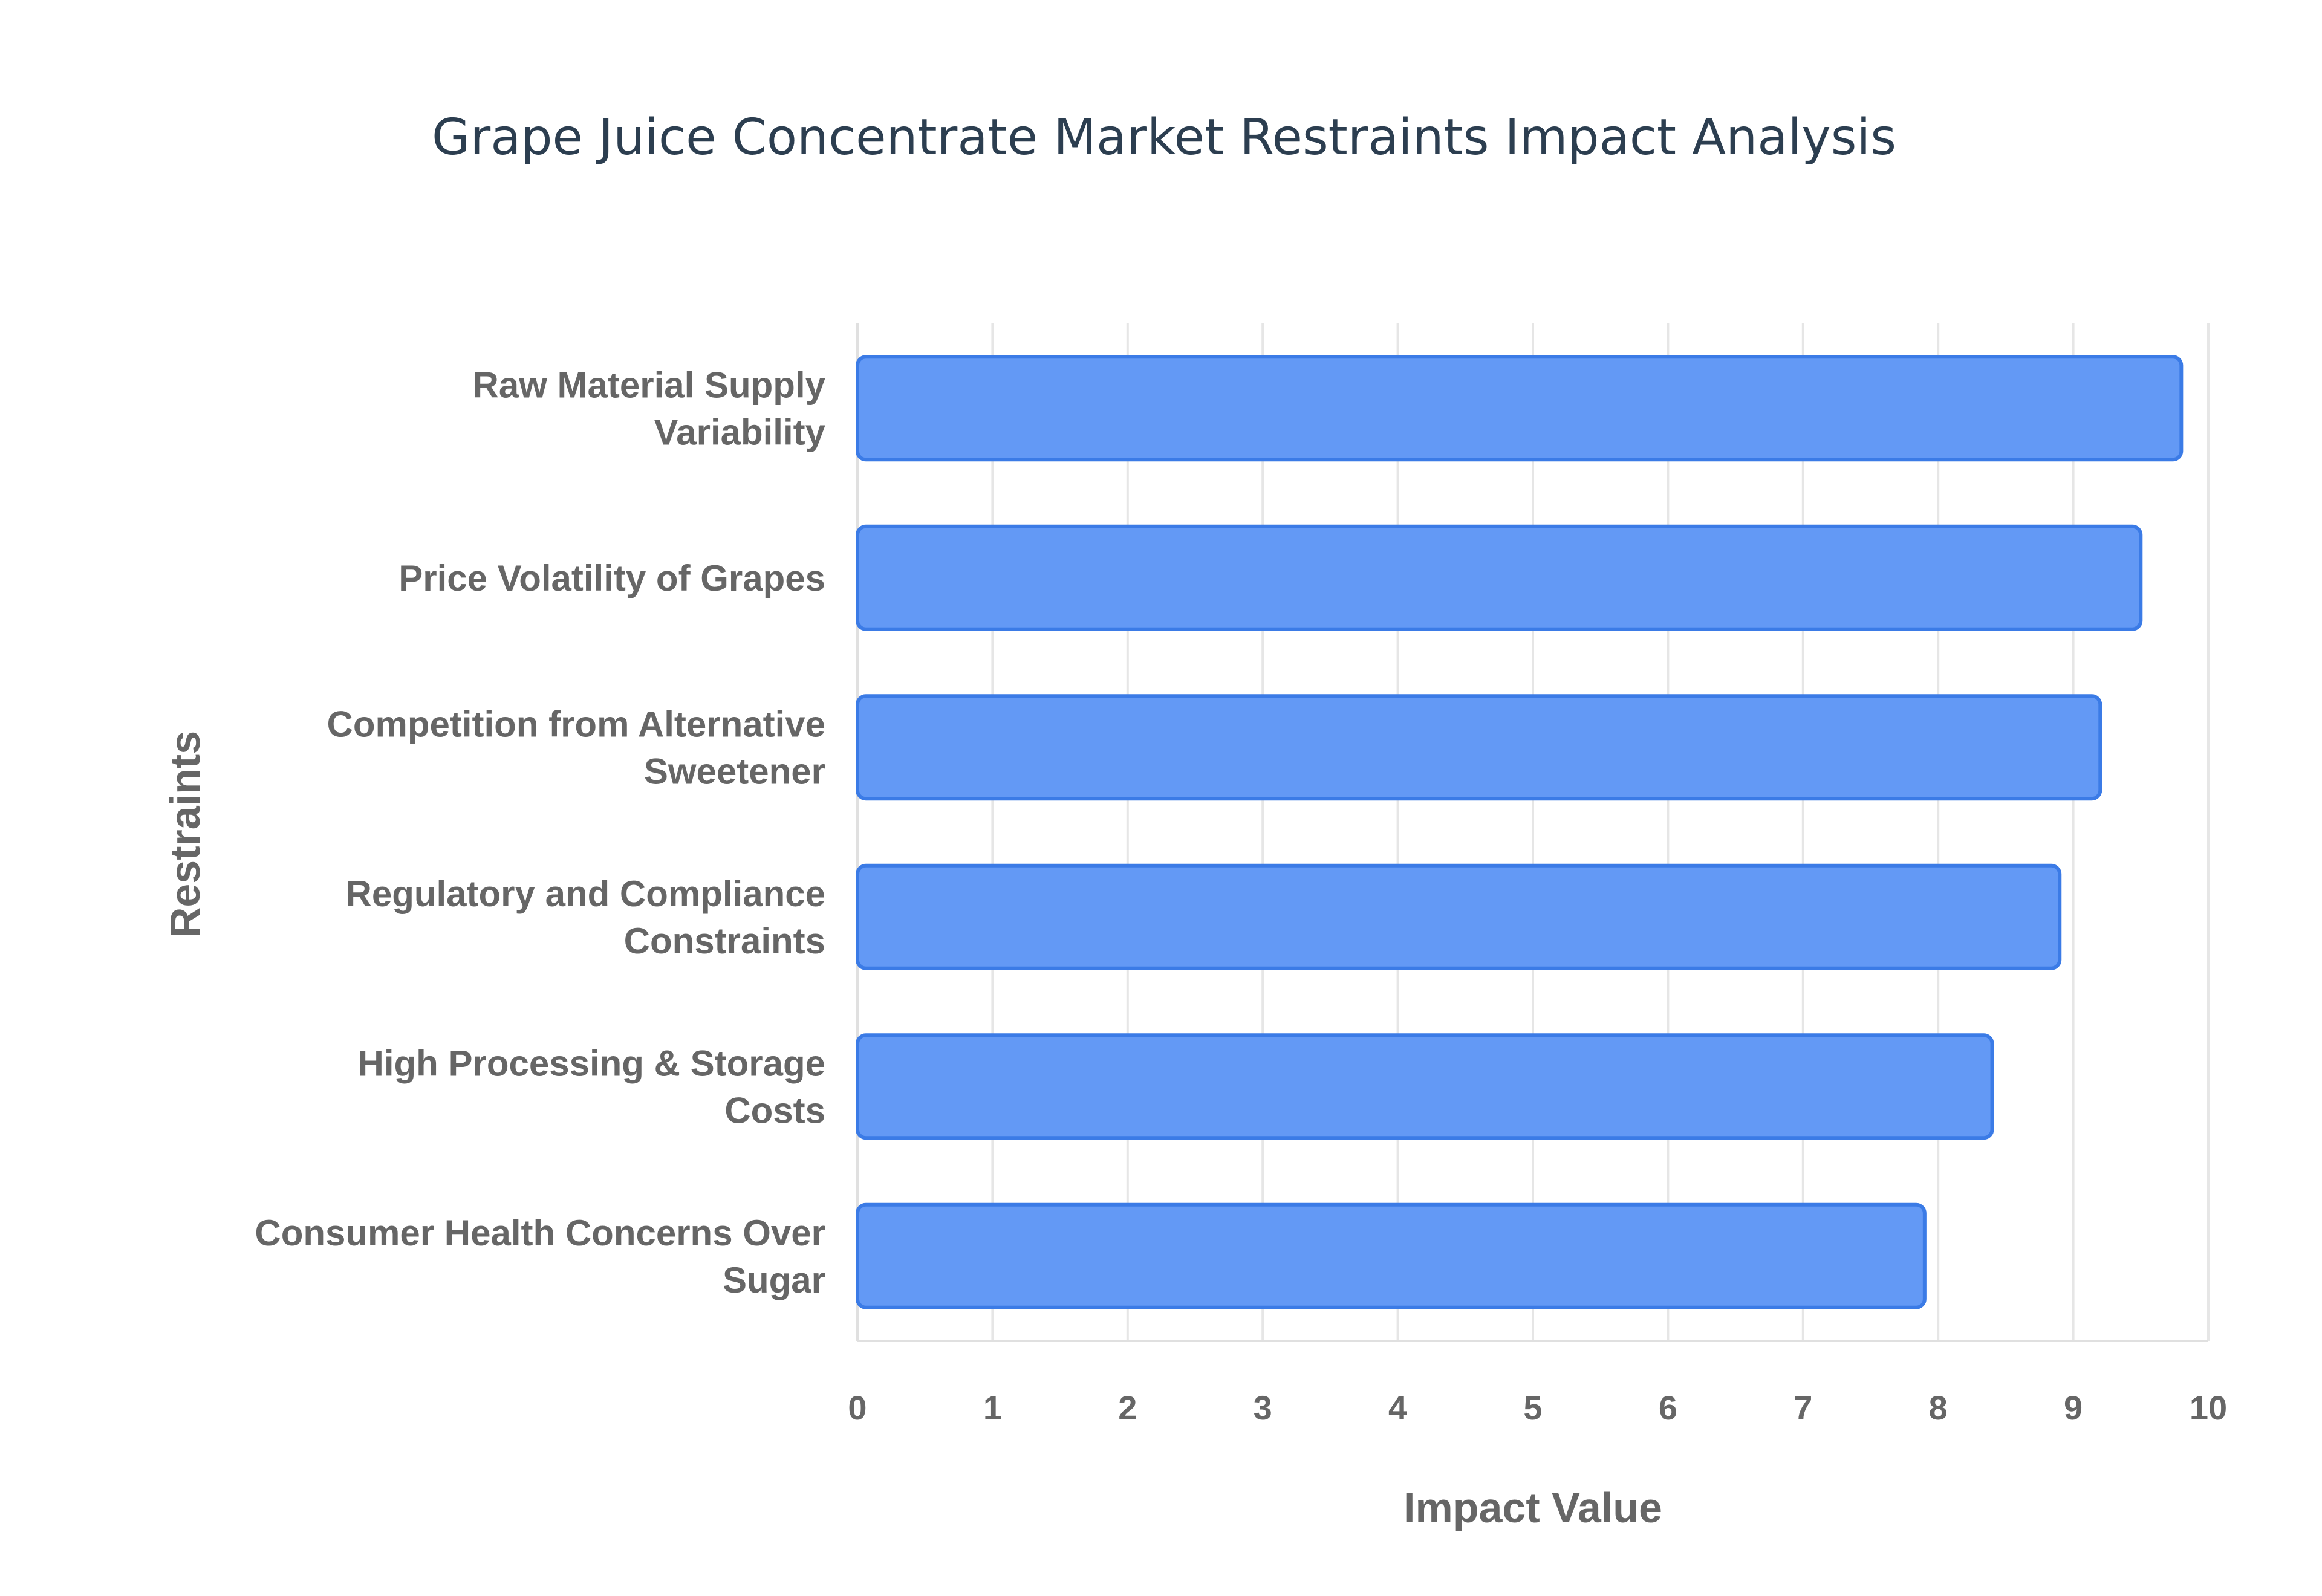 This screenshot has width=2322, height=1596. I want to click on y-category-label: Consumer Health Concerns Over Sugar, so click(540, 1256).